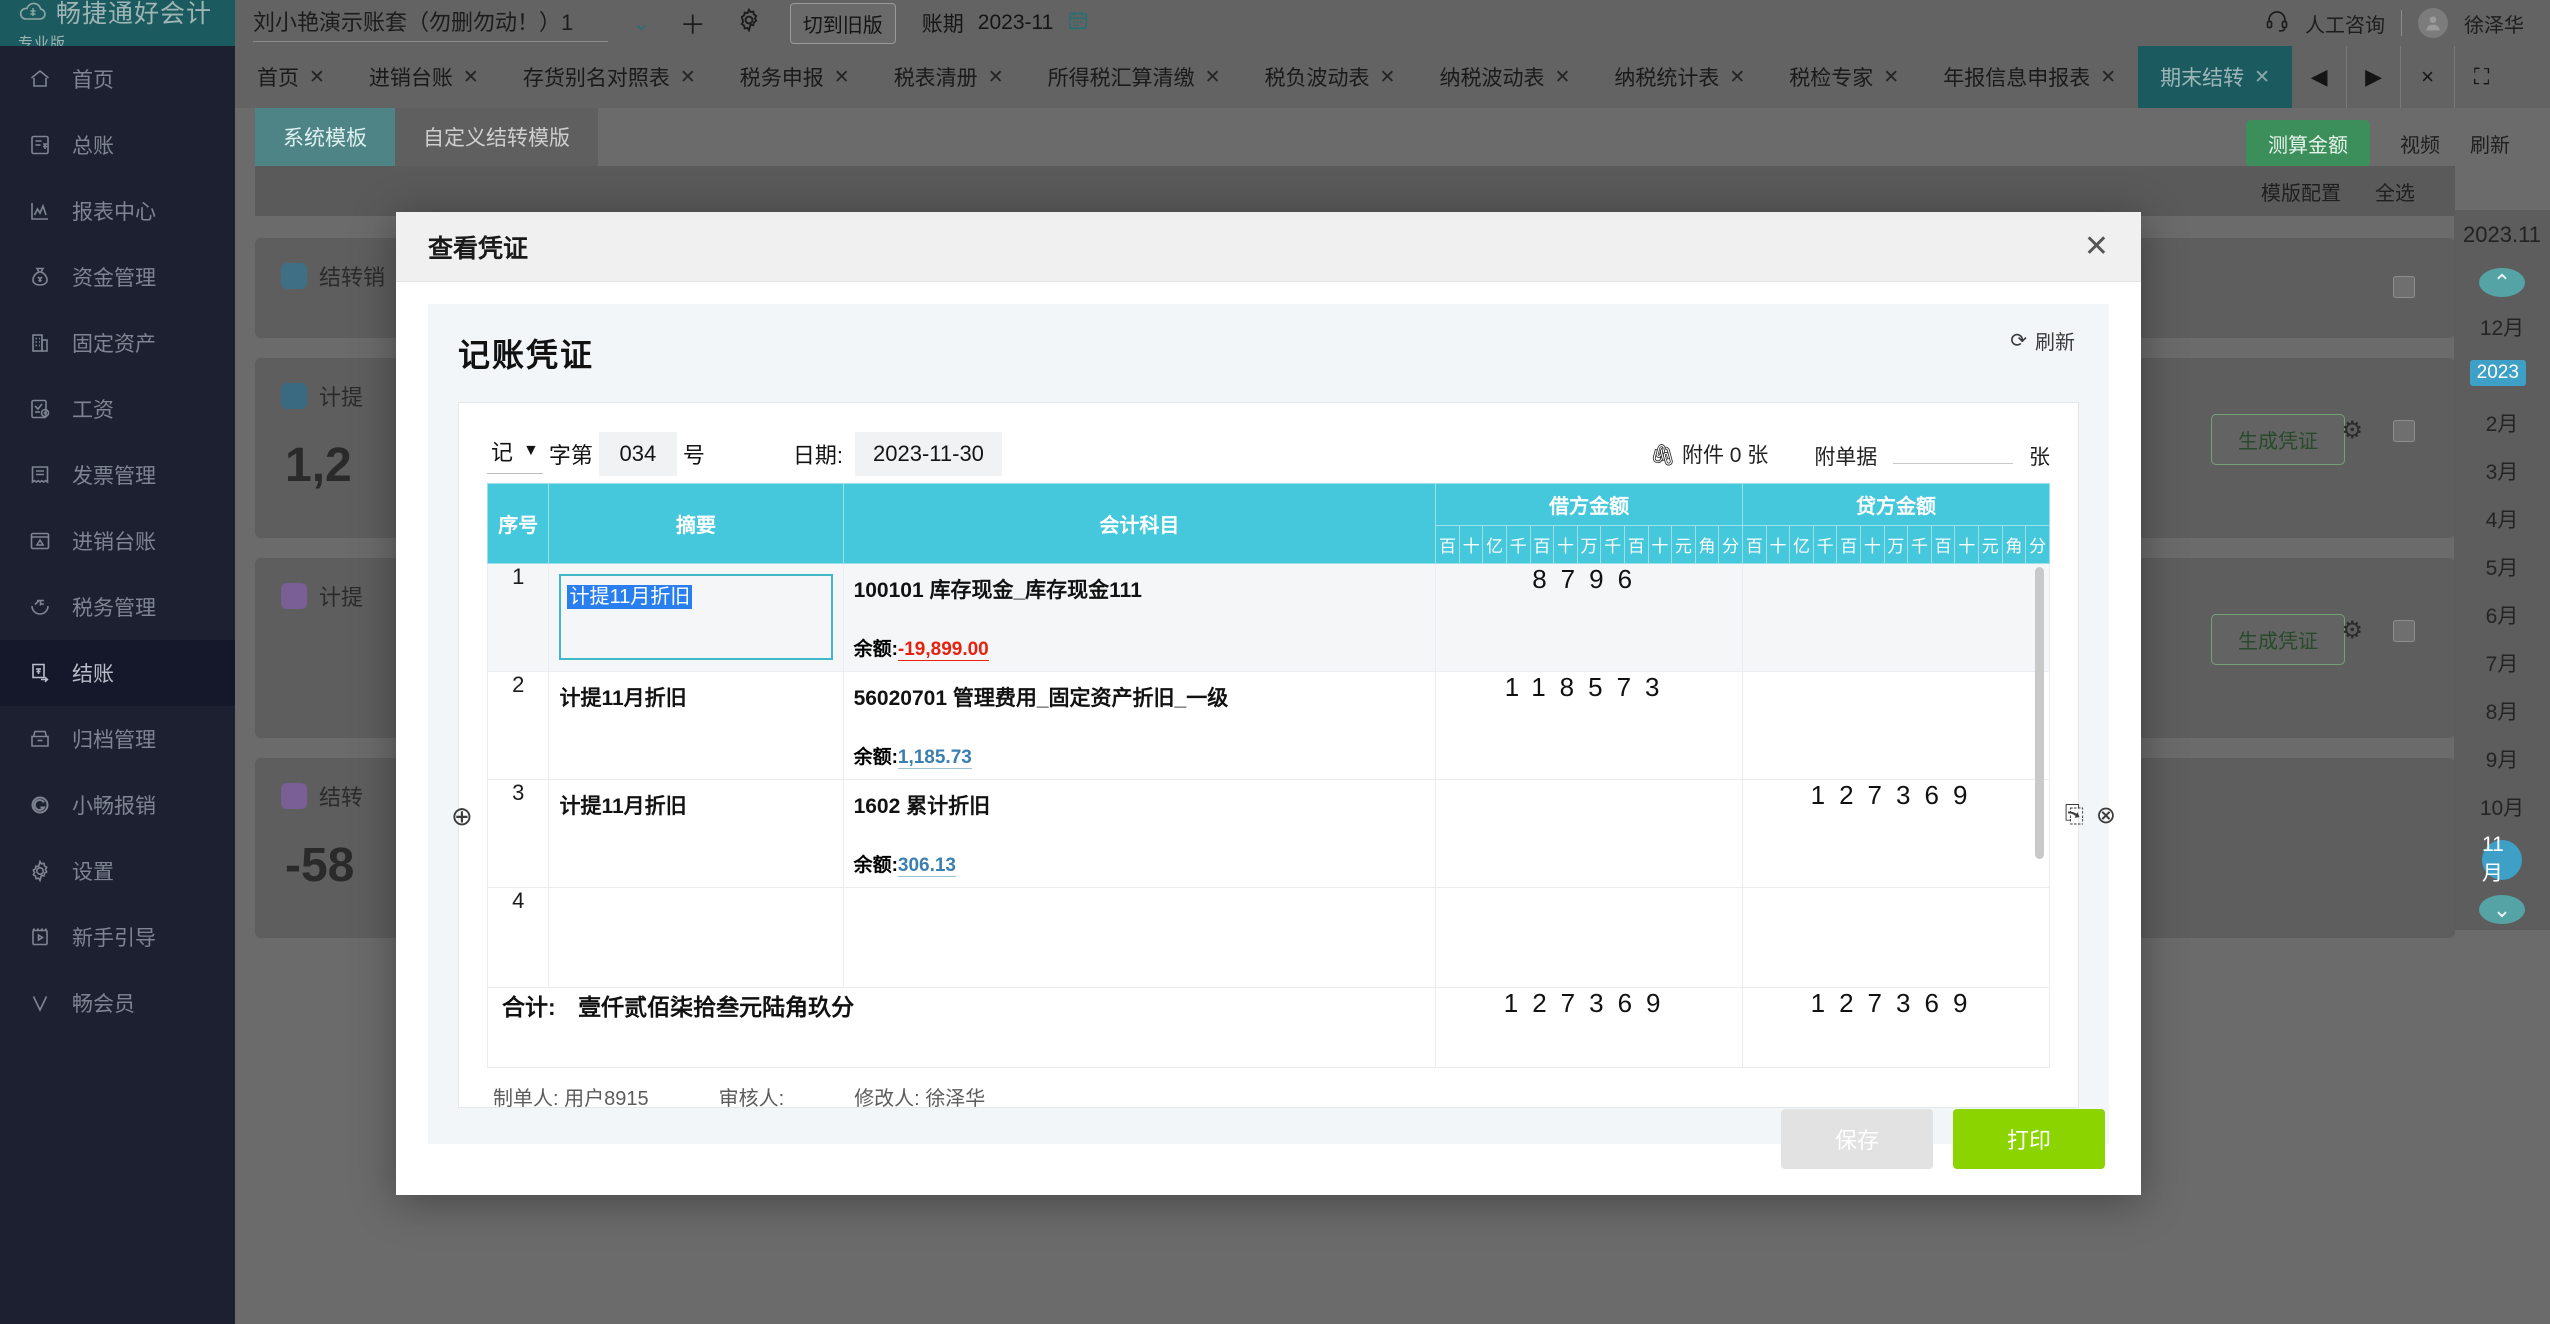  What do you see at coordinates (117, 673) in the screenshot?
I see `sidebar-item-settlement: 结账` at bounding box center [117, 673].